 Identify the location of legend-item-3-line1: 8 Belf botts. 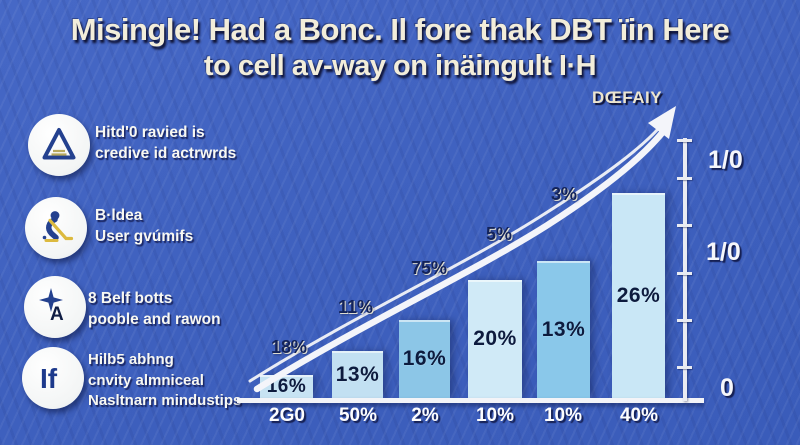
(130, 298).